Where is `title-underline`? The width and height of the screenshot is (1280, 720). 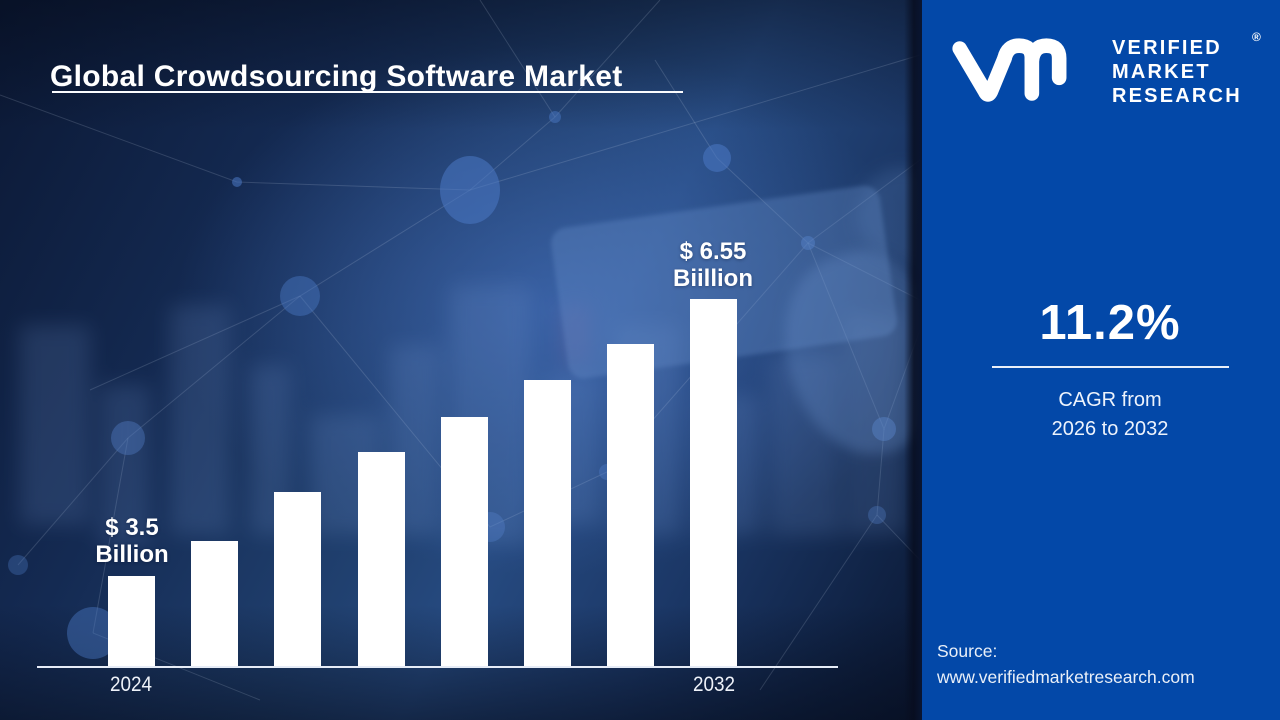
title-underline is located at coordinates (367, 92).